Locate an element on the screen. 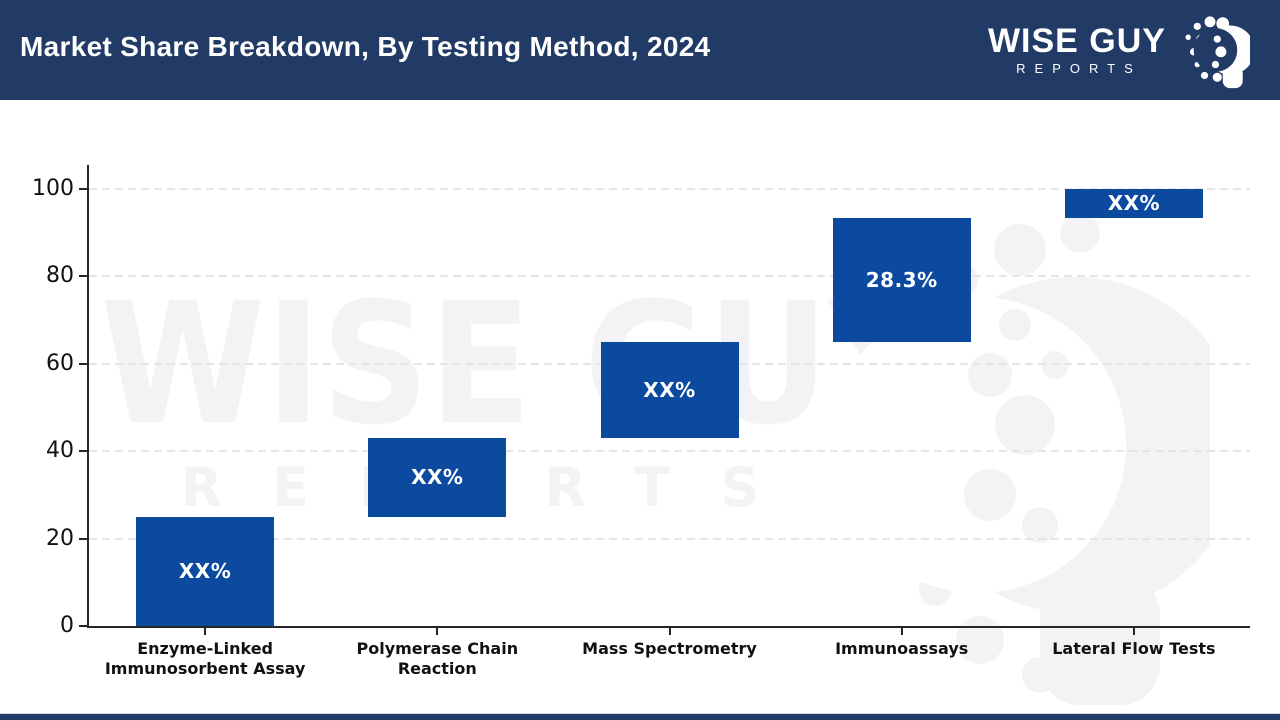  bar-1: XX% is located at coordinates (205, 571).